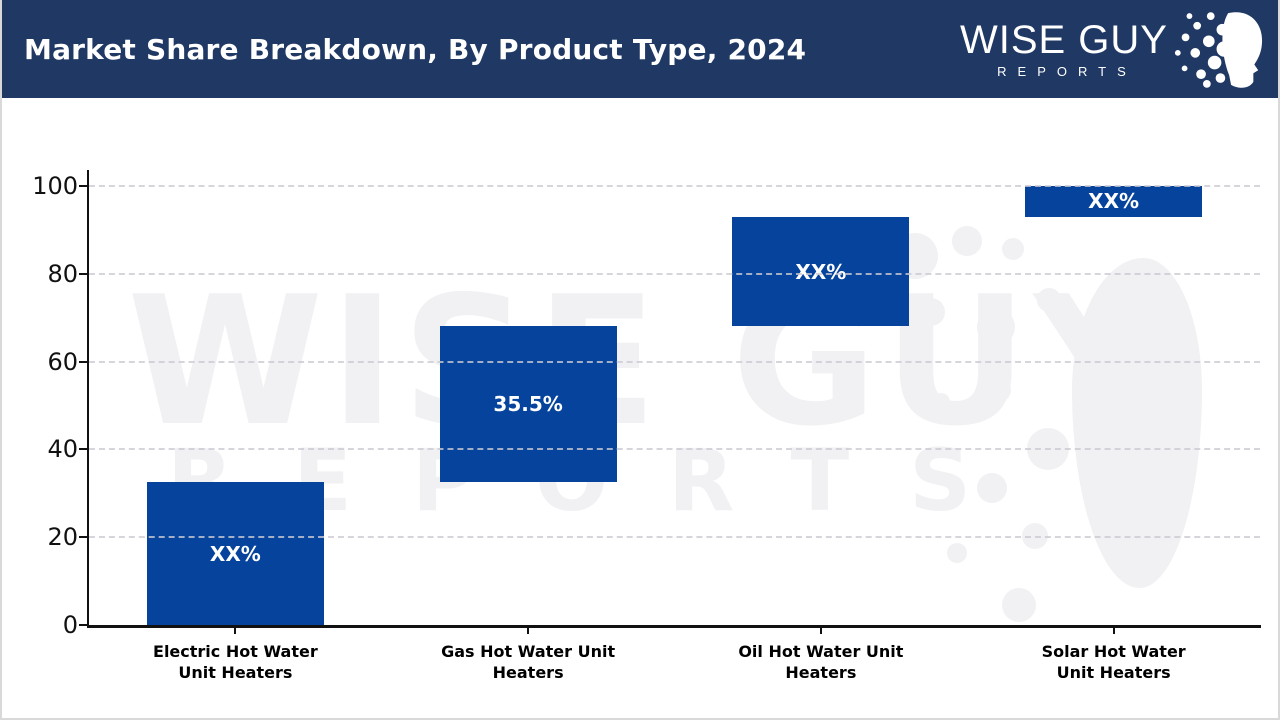 The height and width of the screenshot is (720, 1280). I want to click on y-tick-label-80: 80, so click(62, 273).